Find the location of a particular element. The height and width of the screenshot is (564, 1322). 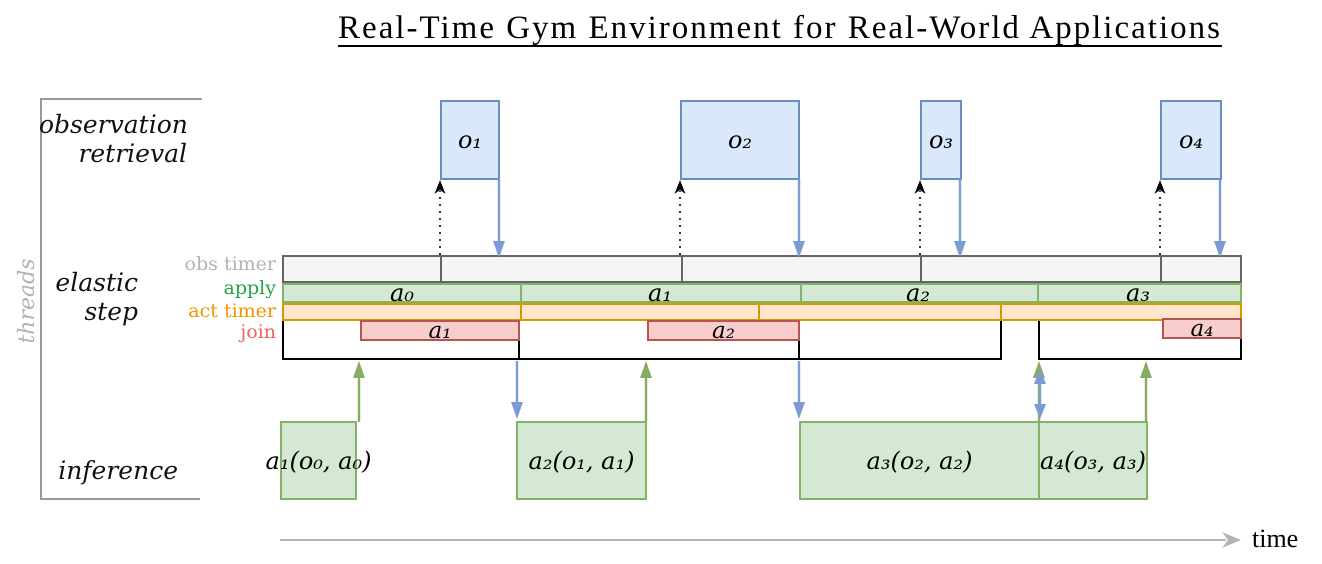

threads-label: threads is located at coordinates (27, 301).